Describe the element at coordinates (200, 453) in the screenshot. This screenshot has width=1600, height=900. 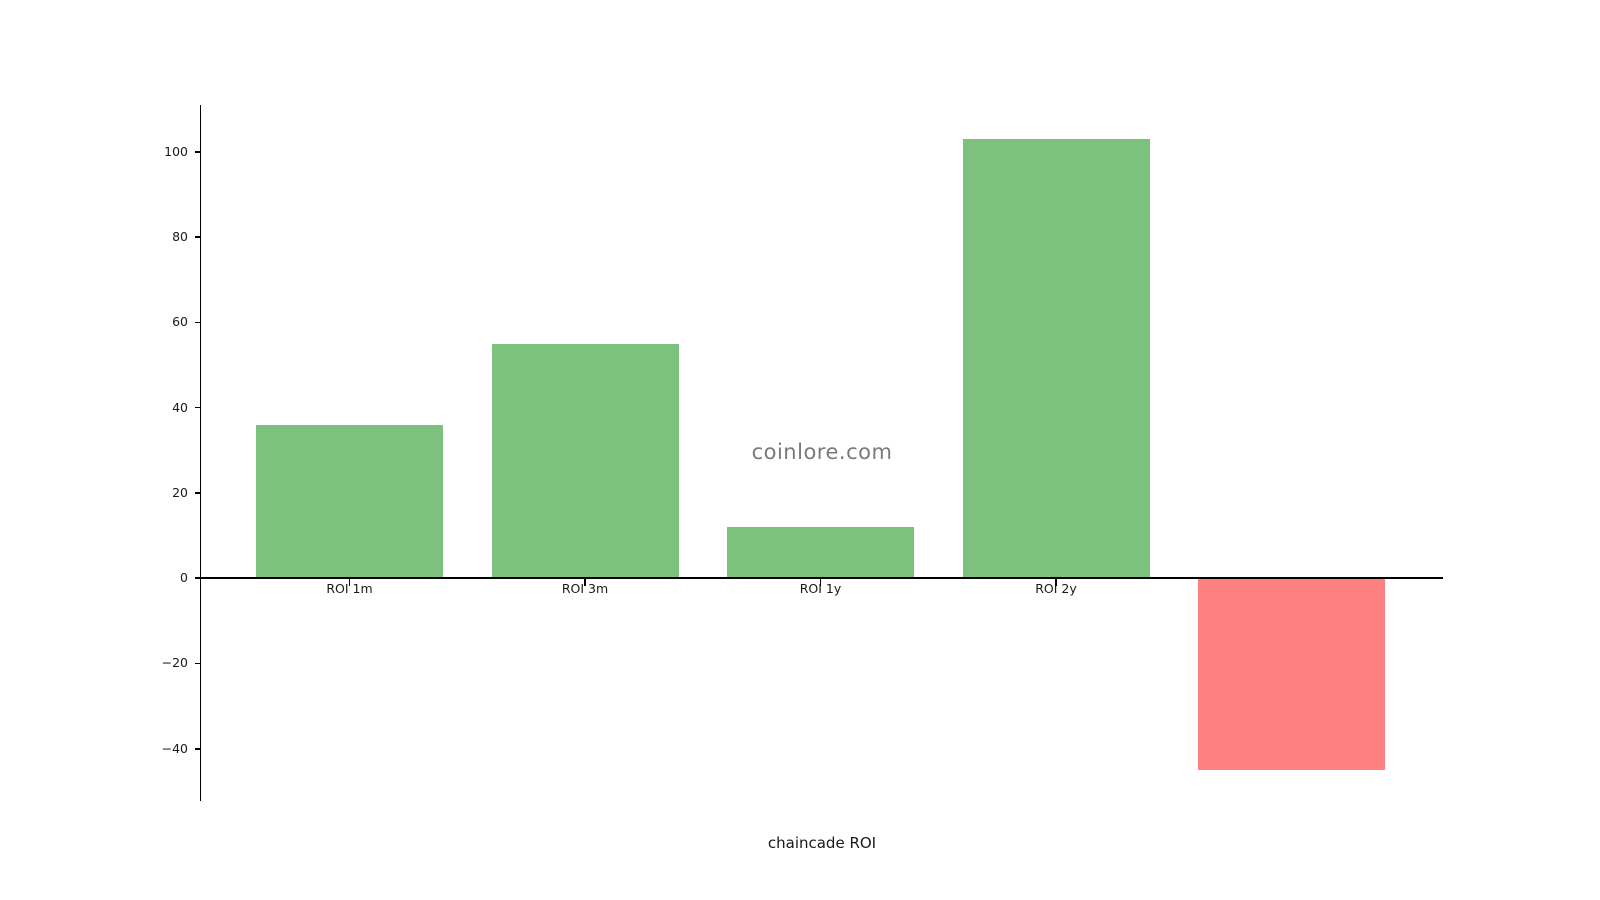
I see `y-axis-line` at that location.